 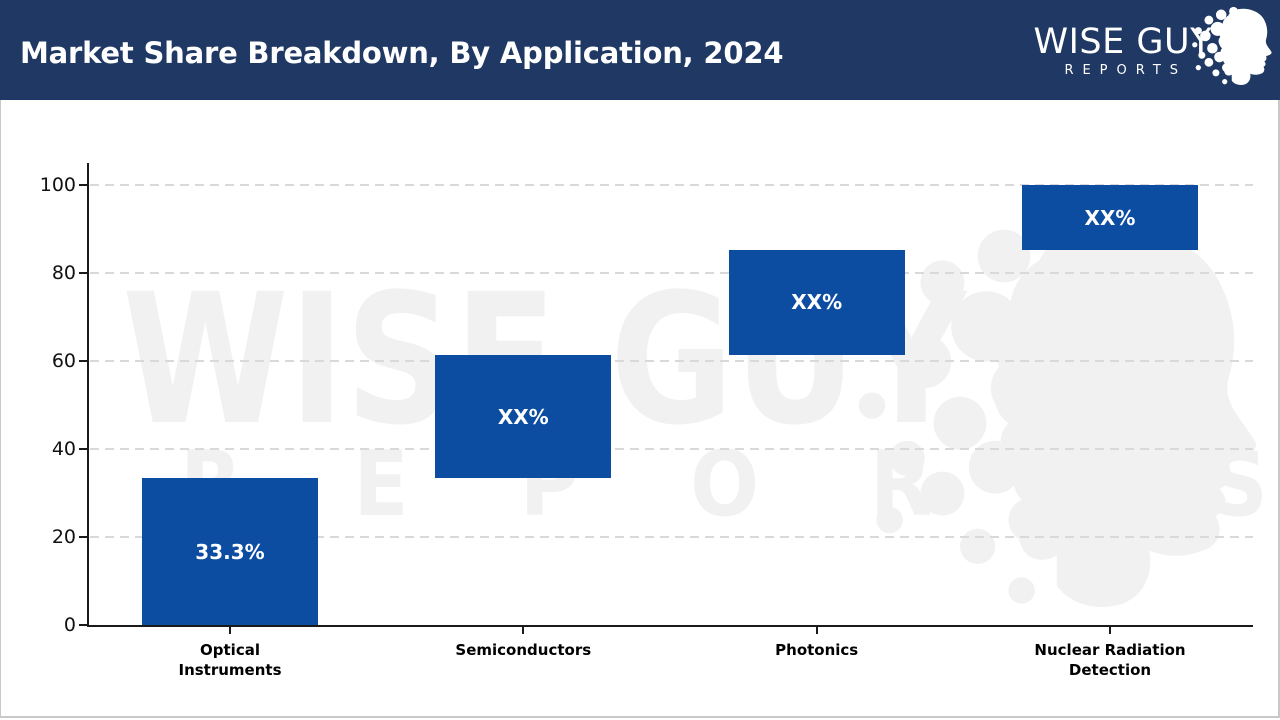 What do you see at coordinates (1122, 41) in the screenshot?
I see `logo-wordmark: WISE GUY` at bounding box center [1122, 41].